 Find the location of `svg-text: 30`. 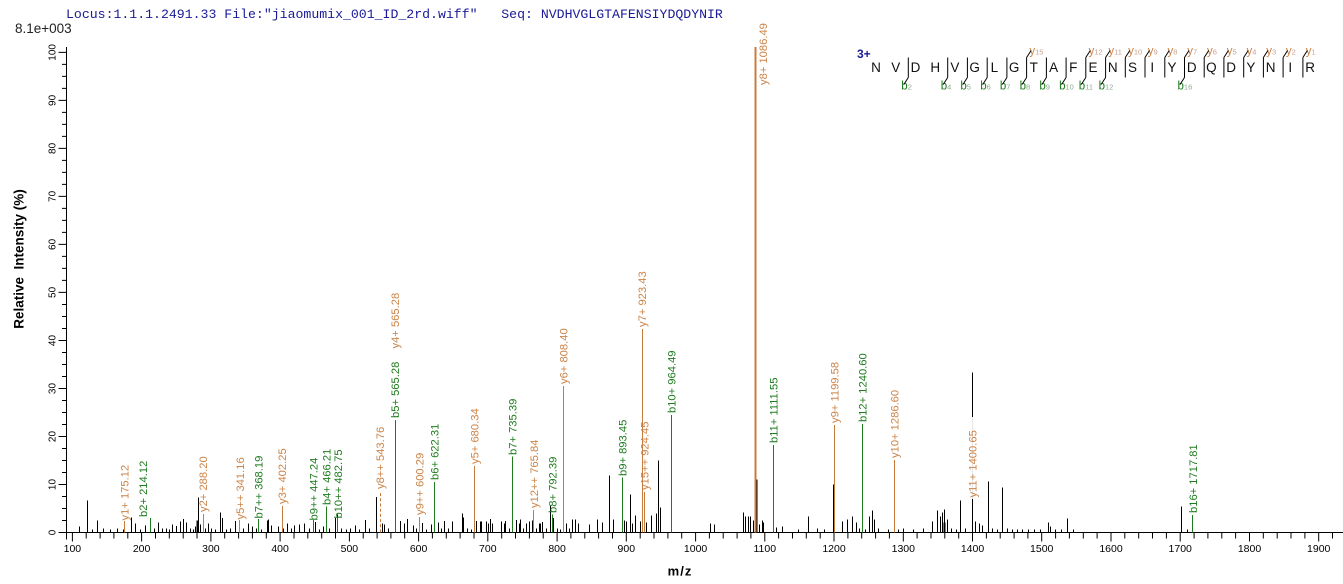

svg-text: 30 is located at coordinates (53, 389).